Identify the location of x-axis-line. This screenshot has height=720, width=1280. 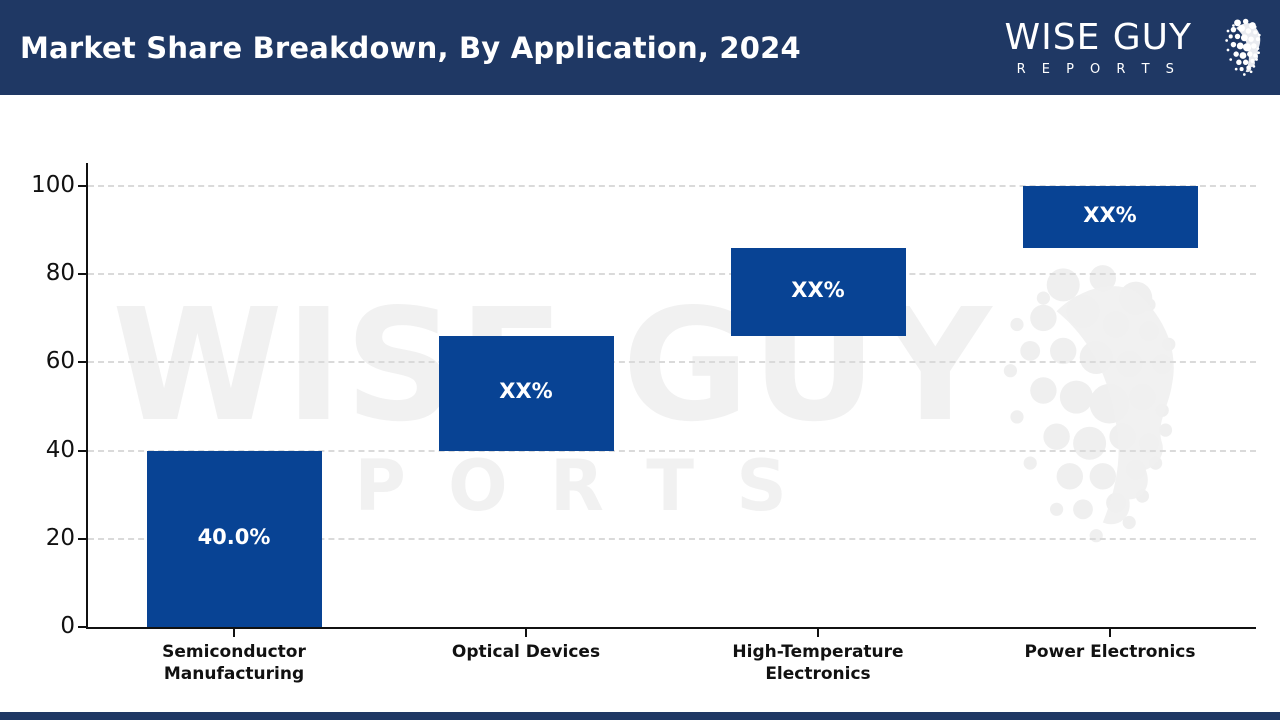
(671, 628).